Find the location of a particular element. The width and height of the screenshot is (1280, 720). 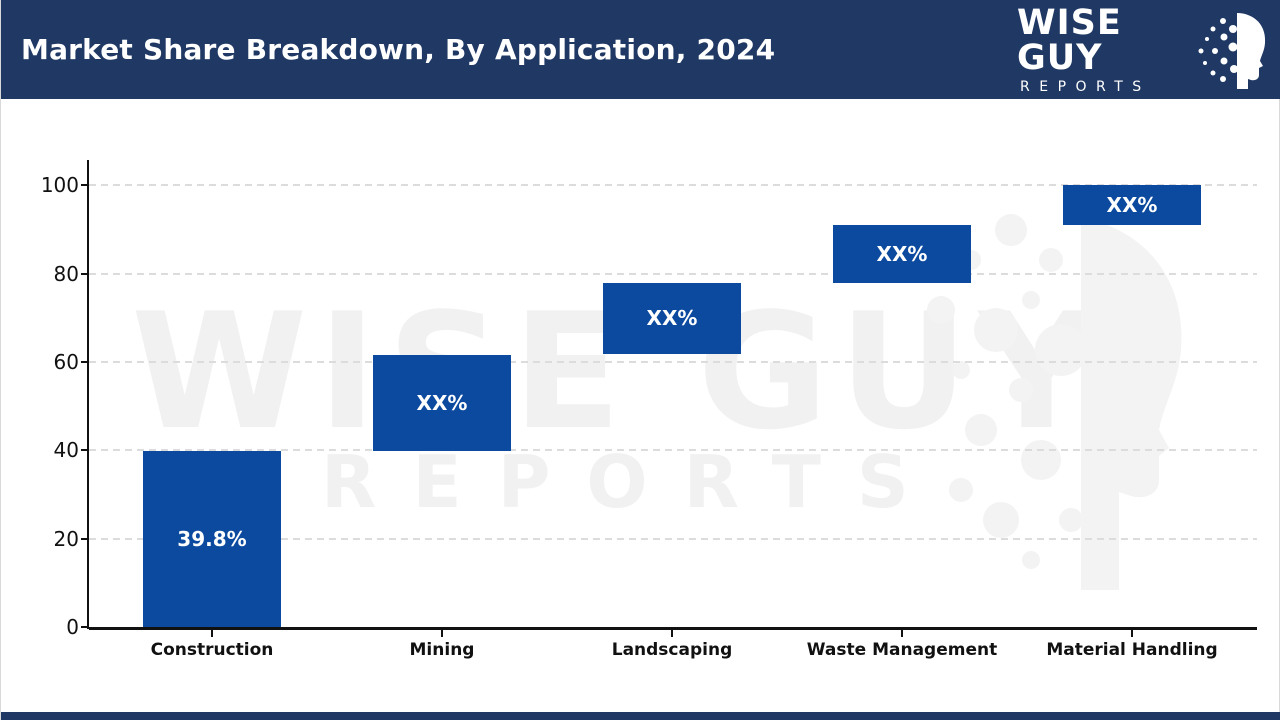

dotted-face-profile-watermark is located at coordinates (1054, 402).